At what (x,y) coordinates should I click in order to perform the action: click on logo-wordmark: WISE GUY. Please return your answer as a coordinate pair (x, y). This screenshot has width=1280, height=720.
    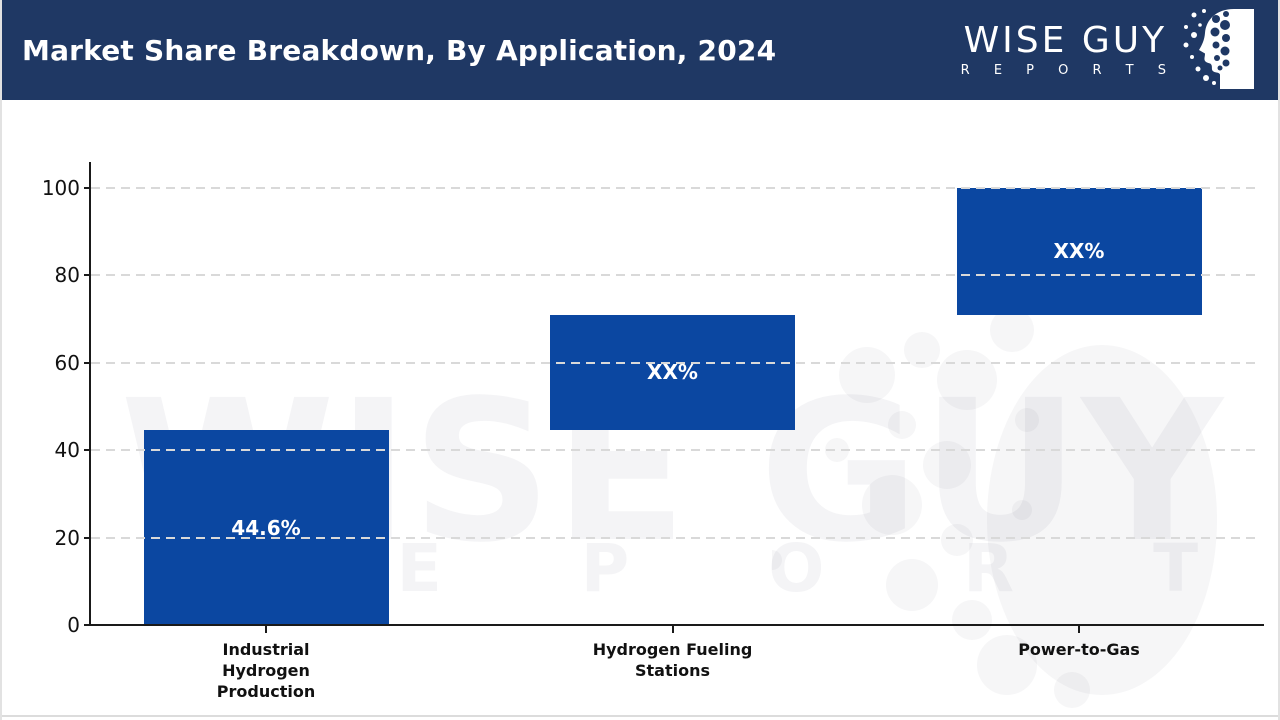
    Looking at the image, I should click on (1065, 40).